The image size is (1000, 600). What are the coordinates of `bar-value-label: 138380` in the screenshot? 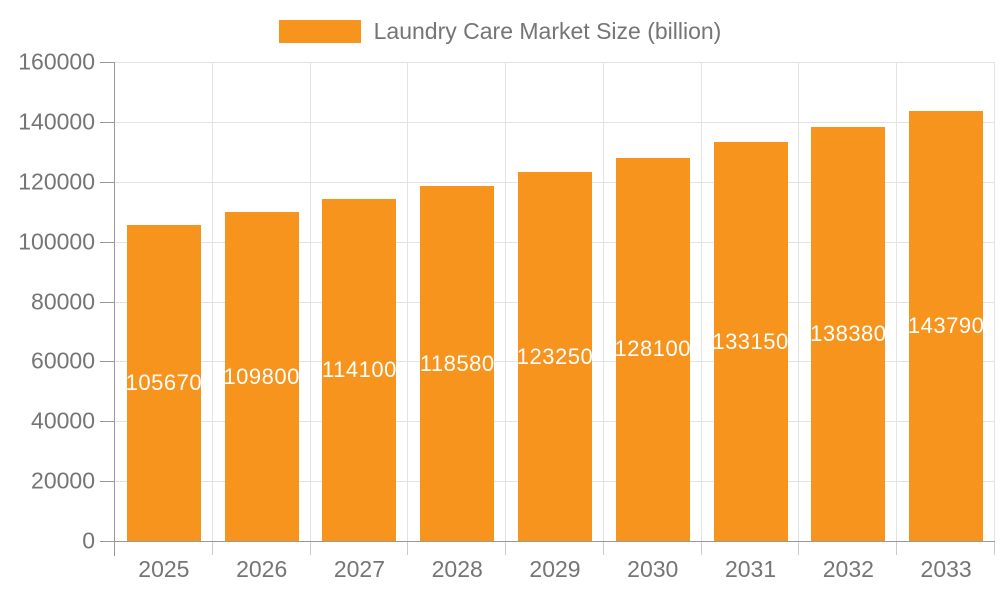 It's located at (848, 333).